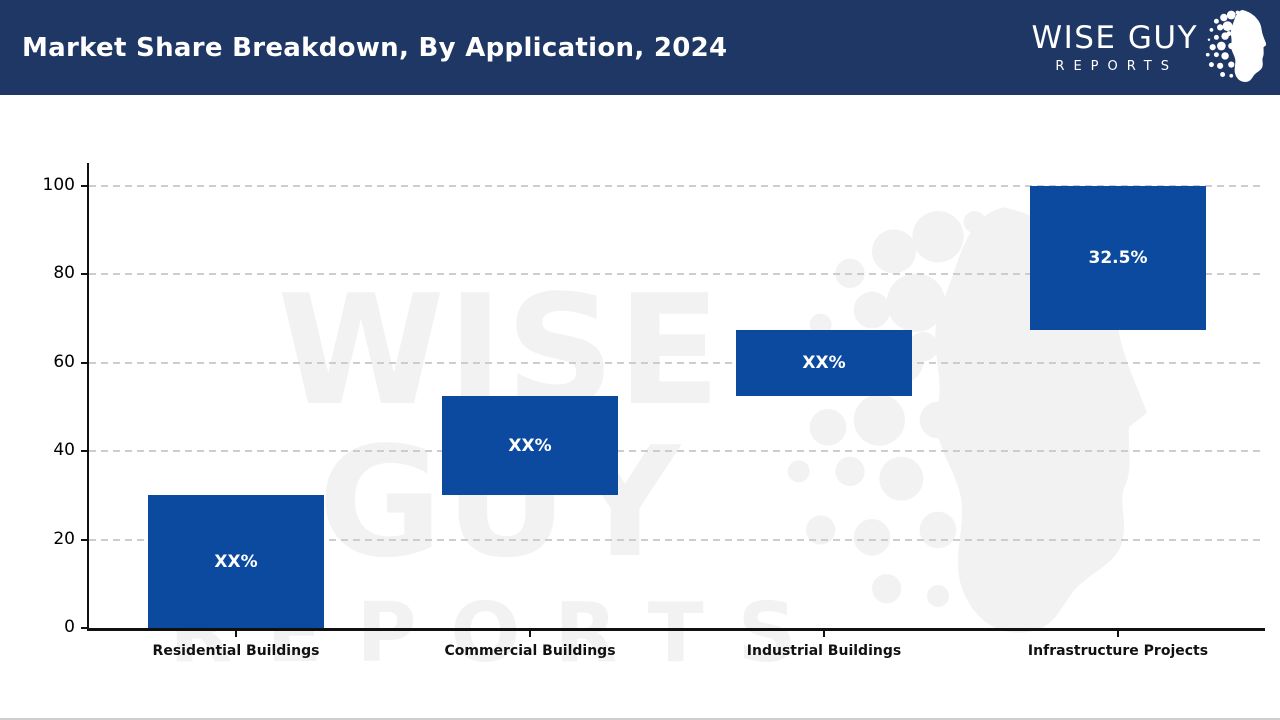 This screenshot has height=720, width=1280. I want to click on y-tick-label: 80, so click(64, 273).